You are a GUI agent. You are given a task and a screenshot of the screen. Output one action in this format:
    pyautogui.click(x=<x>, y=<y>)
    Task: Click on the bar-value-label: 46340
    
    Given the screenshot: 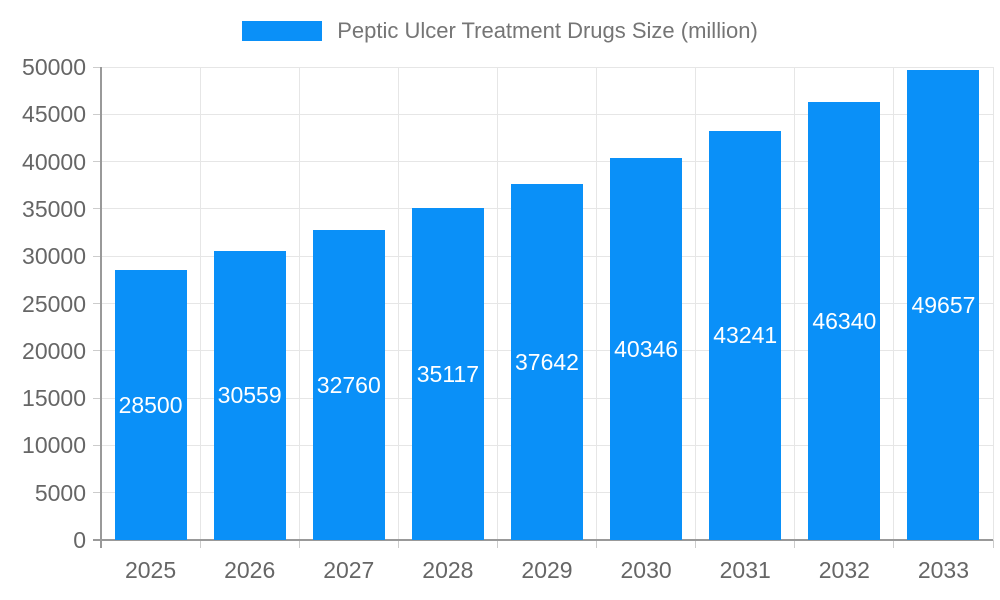 What is the action you would take?
    pyautogui.click(x=844, y=320)
    